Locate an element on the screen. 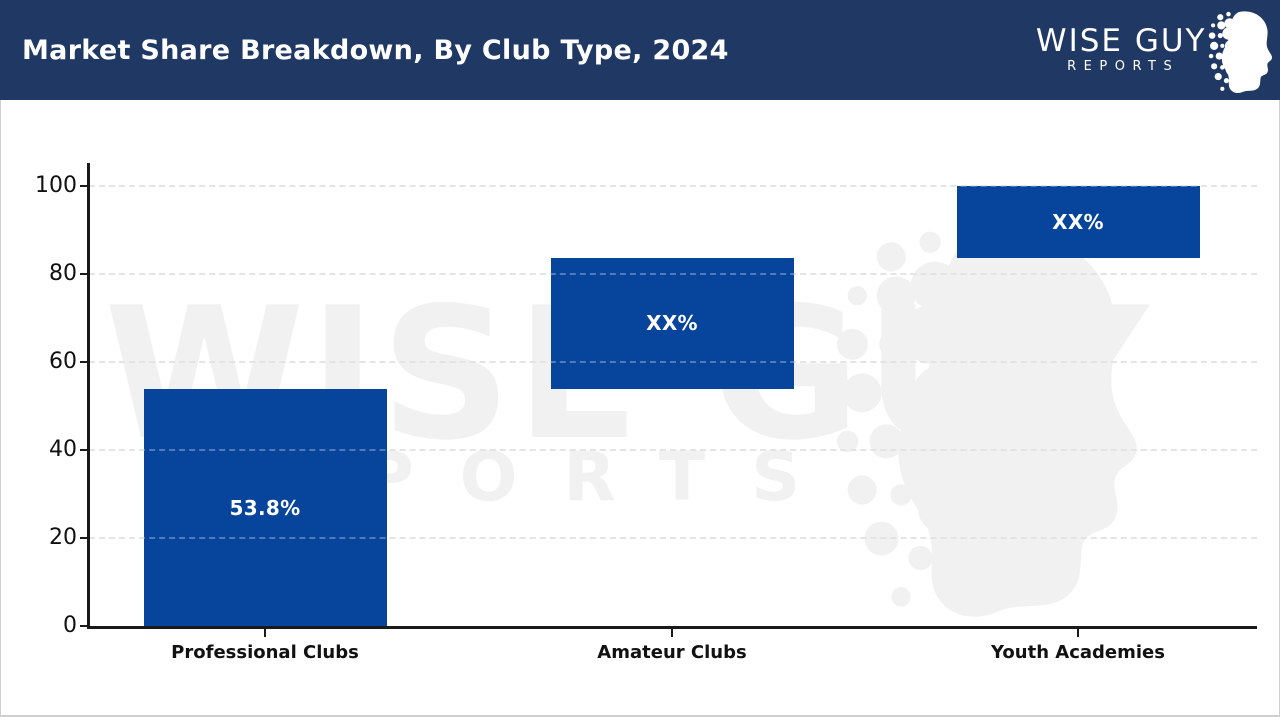 The width and height of the screenshot is (1280, 720). bar-professional-clubs: 53.8% is located at coordinates (265, 507).